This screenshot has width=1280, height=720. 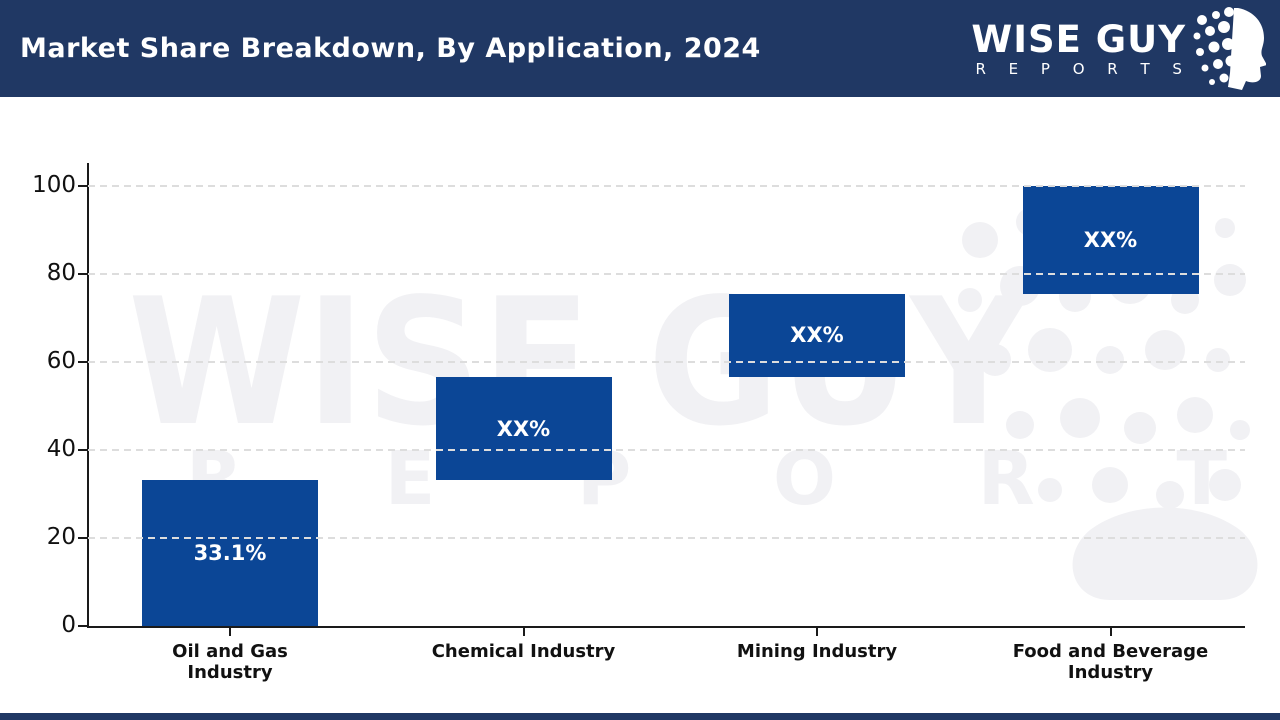 I want to click on brand-logo-name: WISE GUY, so click(x=1078, y=39).